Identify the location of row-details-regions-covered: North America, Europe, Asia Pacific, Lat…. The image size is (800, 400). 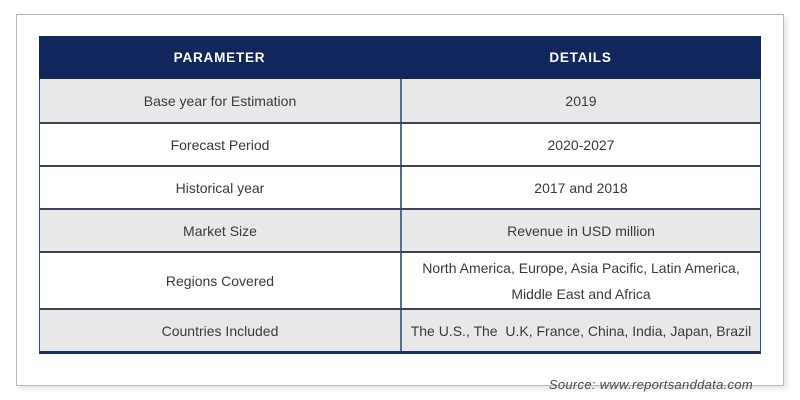
(580, 280).